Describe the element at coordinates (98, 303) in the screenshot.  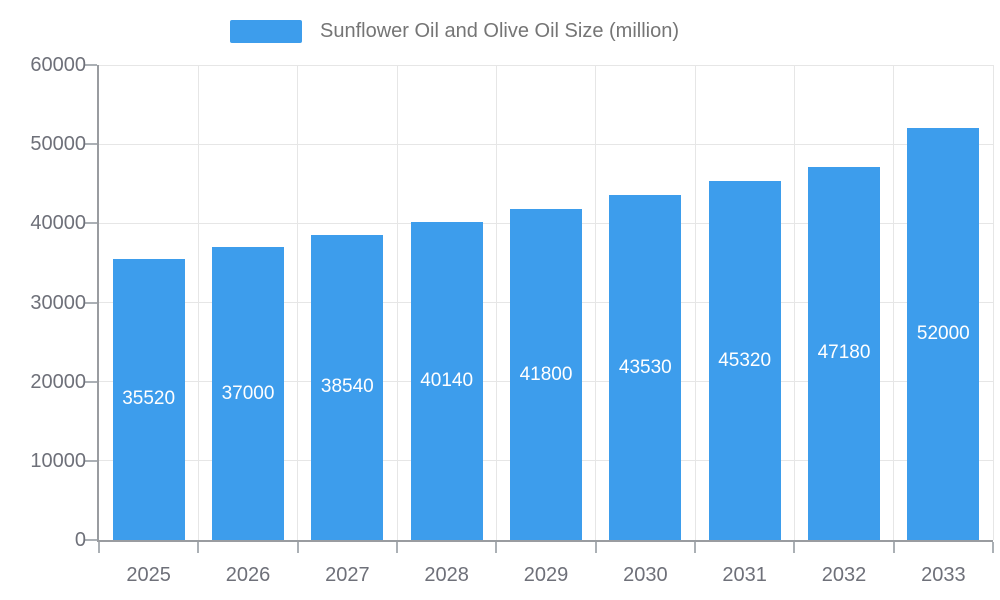
I see `y-axis-line` at that location.